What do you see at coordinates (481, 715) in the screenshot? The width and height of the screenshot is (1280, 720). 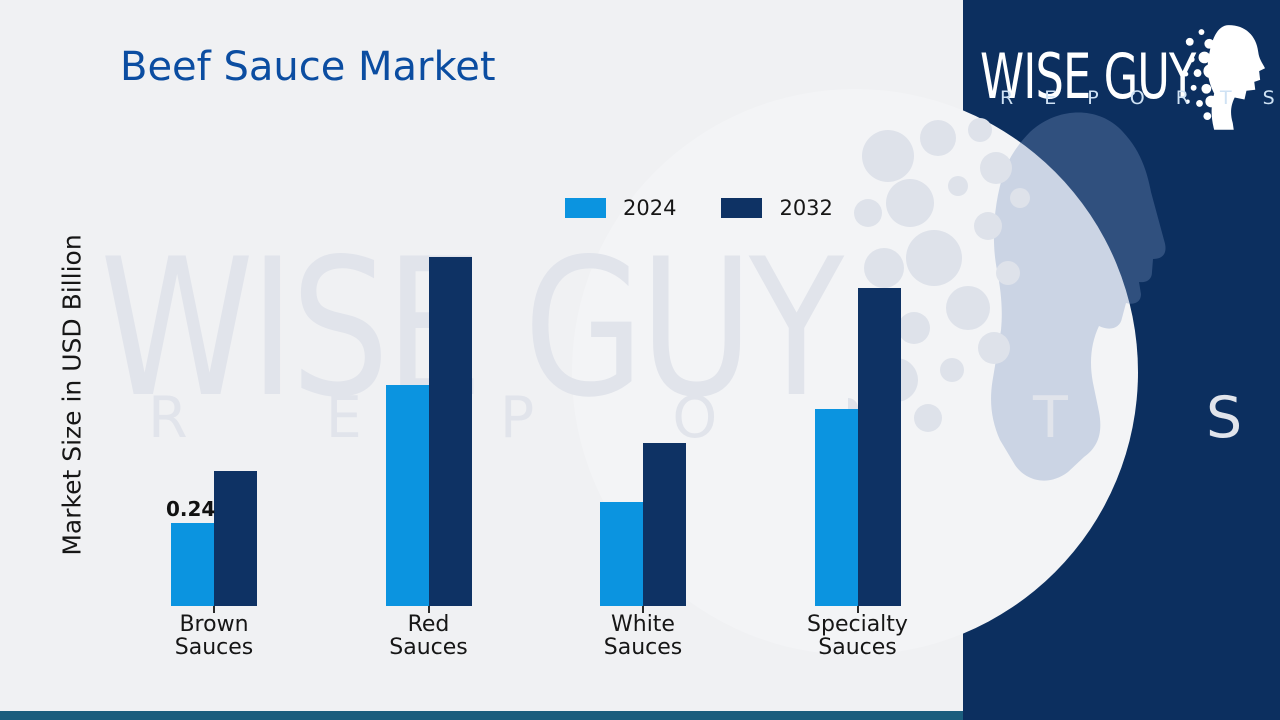 I see `footer-accent-bar` at bounding box center [481, 715].